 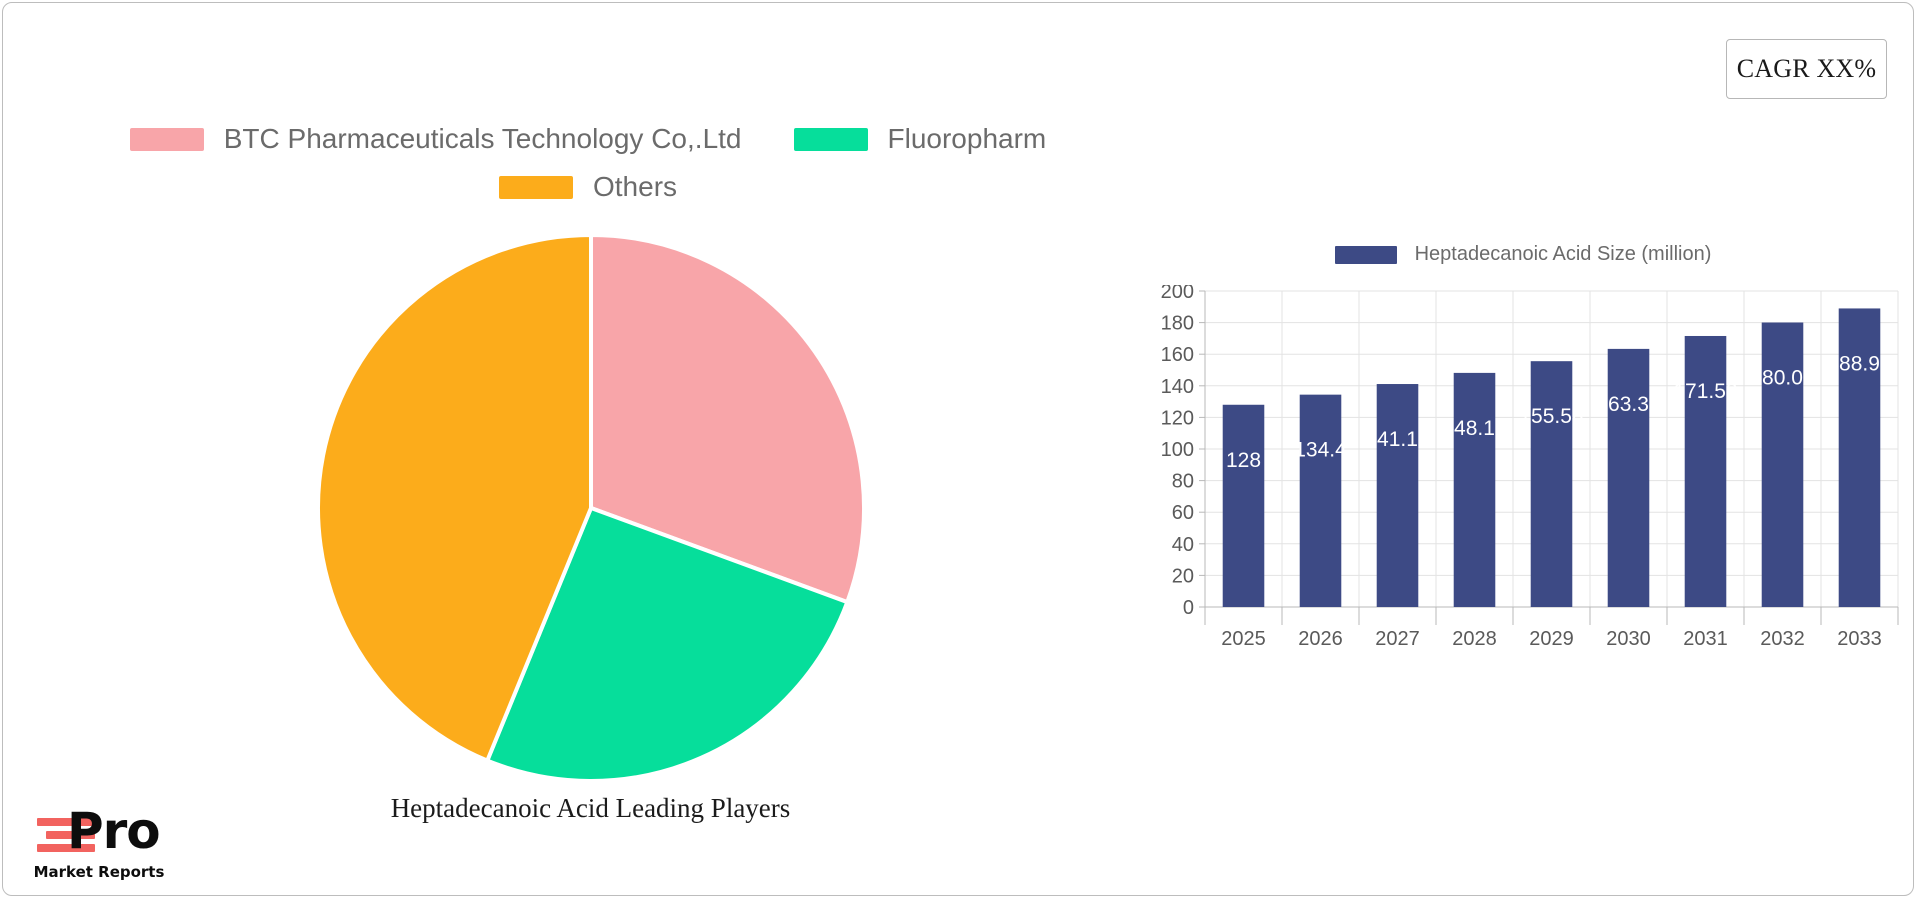 I want to click on pie-legend-item-btc: BTC Pharmaceuticals Technology Co,.Ltd, so click(x=435, y=139).